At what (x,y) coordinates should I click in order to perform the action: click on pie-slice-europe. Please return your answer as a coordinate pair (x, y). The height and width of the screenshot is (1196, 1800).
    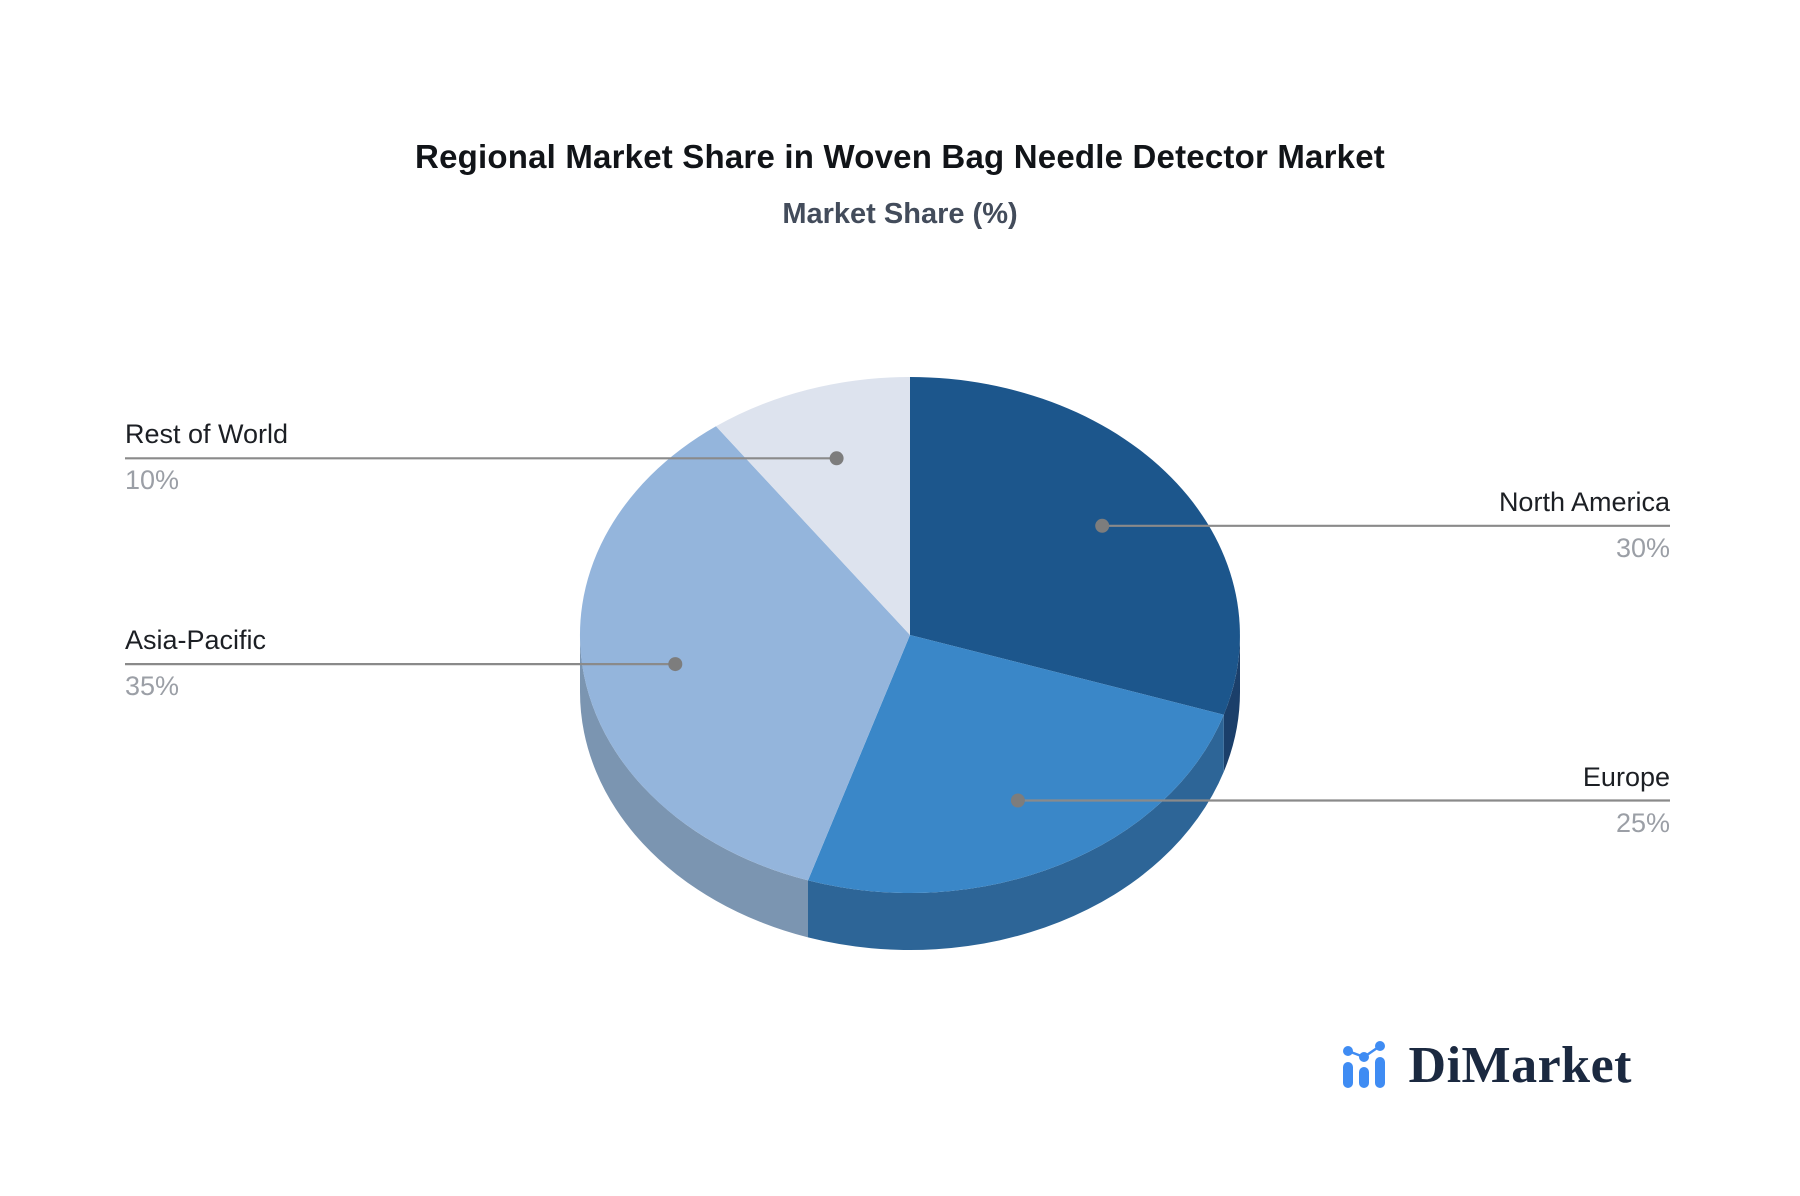
    Looking at the image, I should click on (1016, 764).